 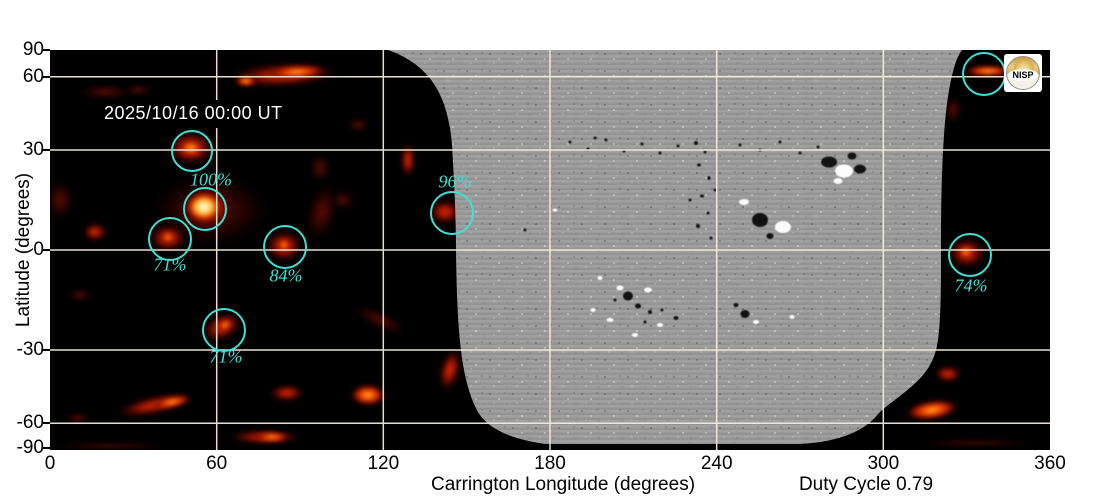 I want to click on magnetogram-active-regions, so click(x=694, y=236).